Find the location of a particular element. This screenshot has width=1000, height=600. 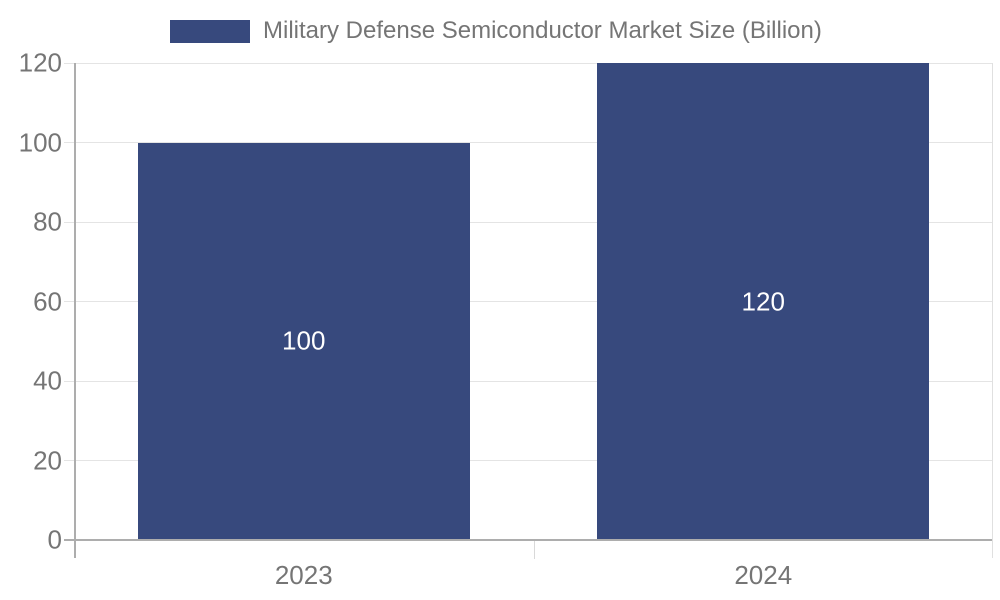

bar-value-label: 120 is located at coordinates (763, 301).